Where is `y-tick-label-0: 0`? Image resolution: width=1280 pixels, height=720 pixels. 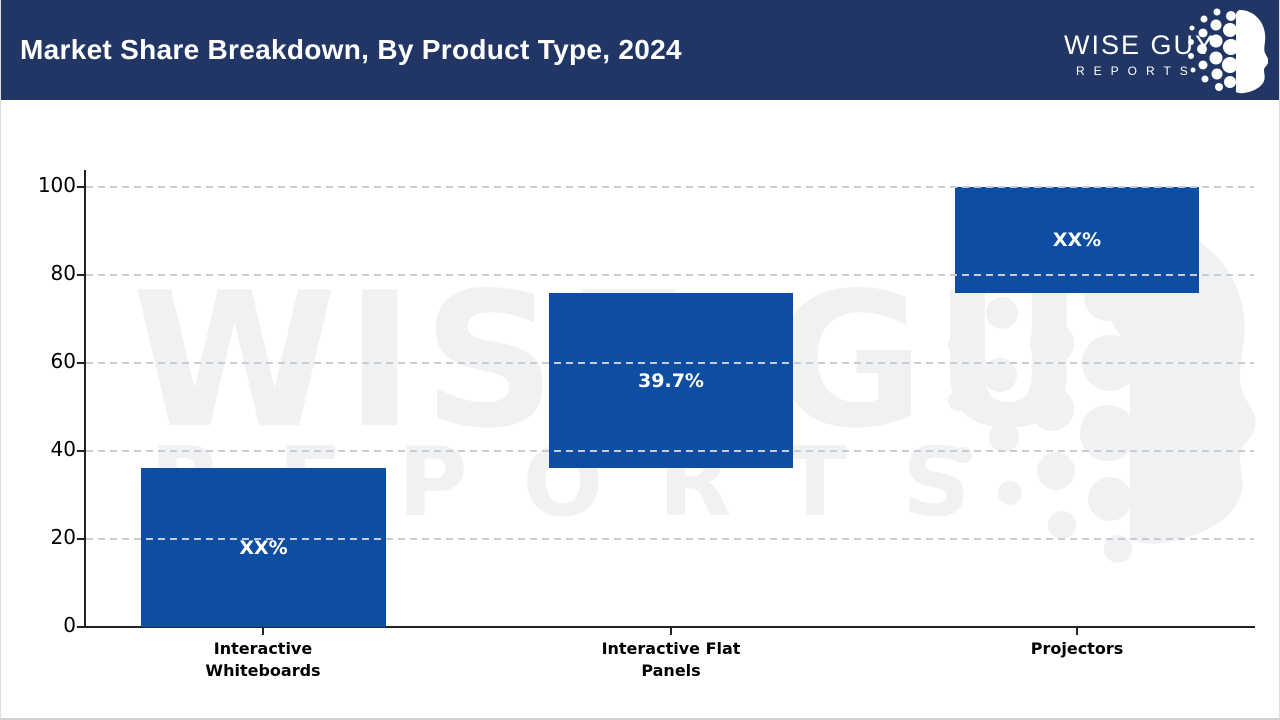
y-tick-label-0: 0 is located at coordinates (69, 625).